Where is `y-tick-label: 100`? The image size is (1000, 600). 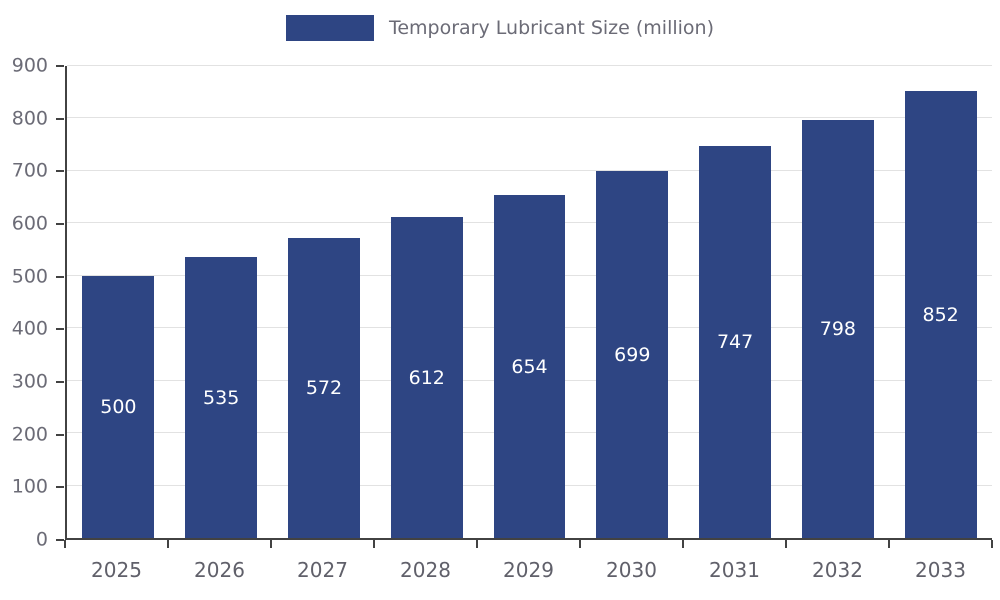
y-tick-label: 100 is located at coordinates (29, 486).